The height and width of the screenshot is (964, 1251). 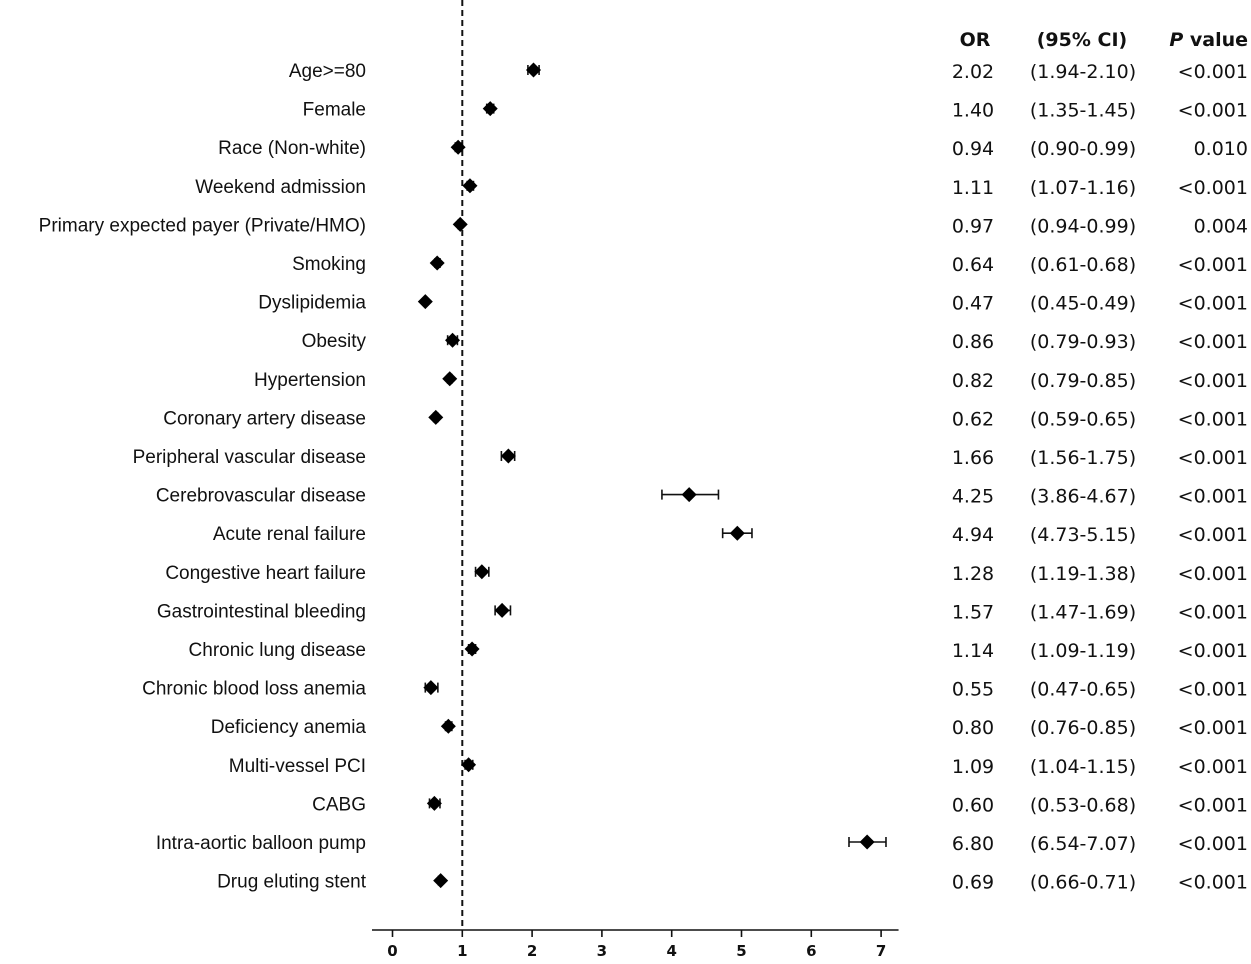 I want to click on row-label: Drug eluting stent, so click(x=292, y=882).